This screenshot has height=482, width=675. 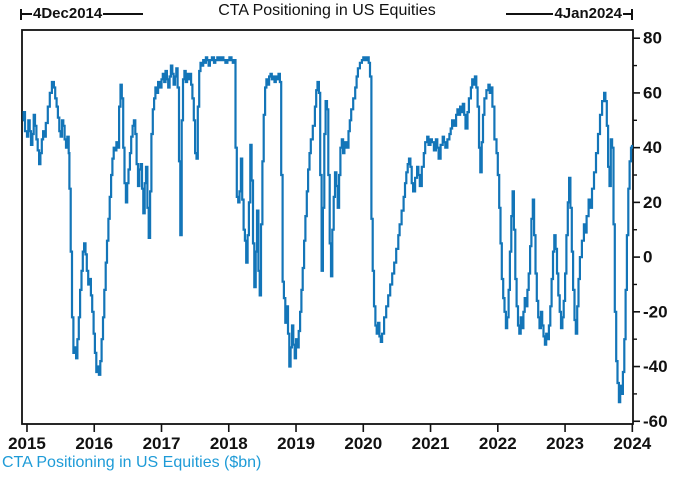 I want to click on series-start-date-label: 4Dec2014, so click(x=68, y=13).